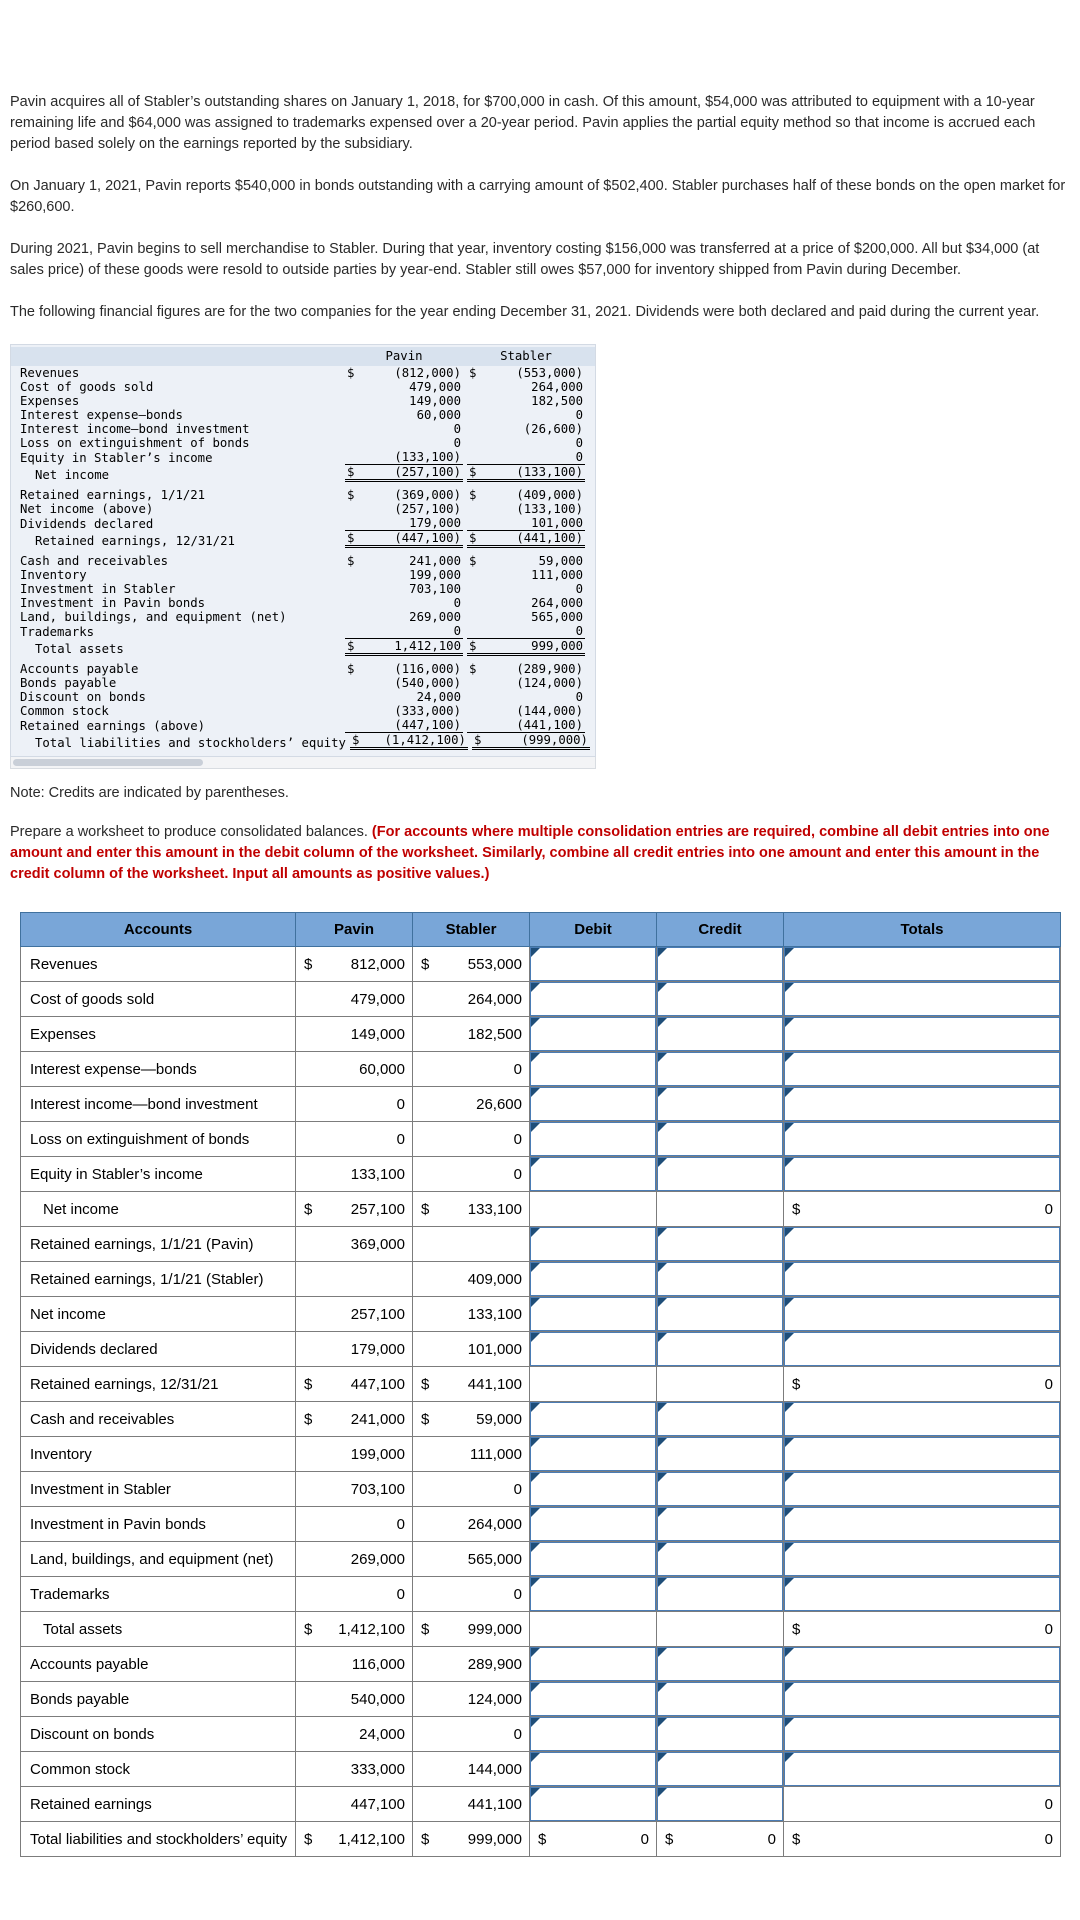  I want to click on worksheet-stabler-cell: 182,500, so click(471, 1034).